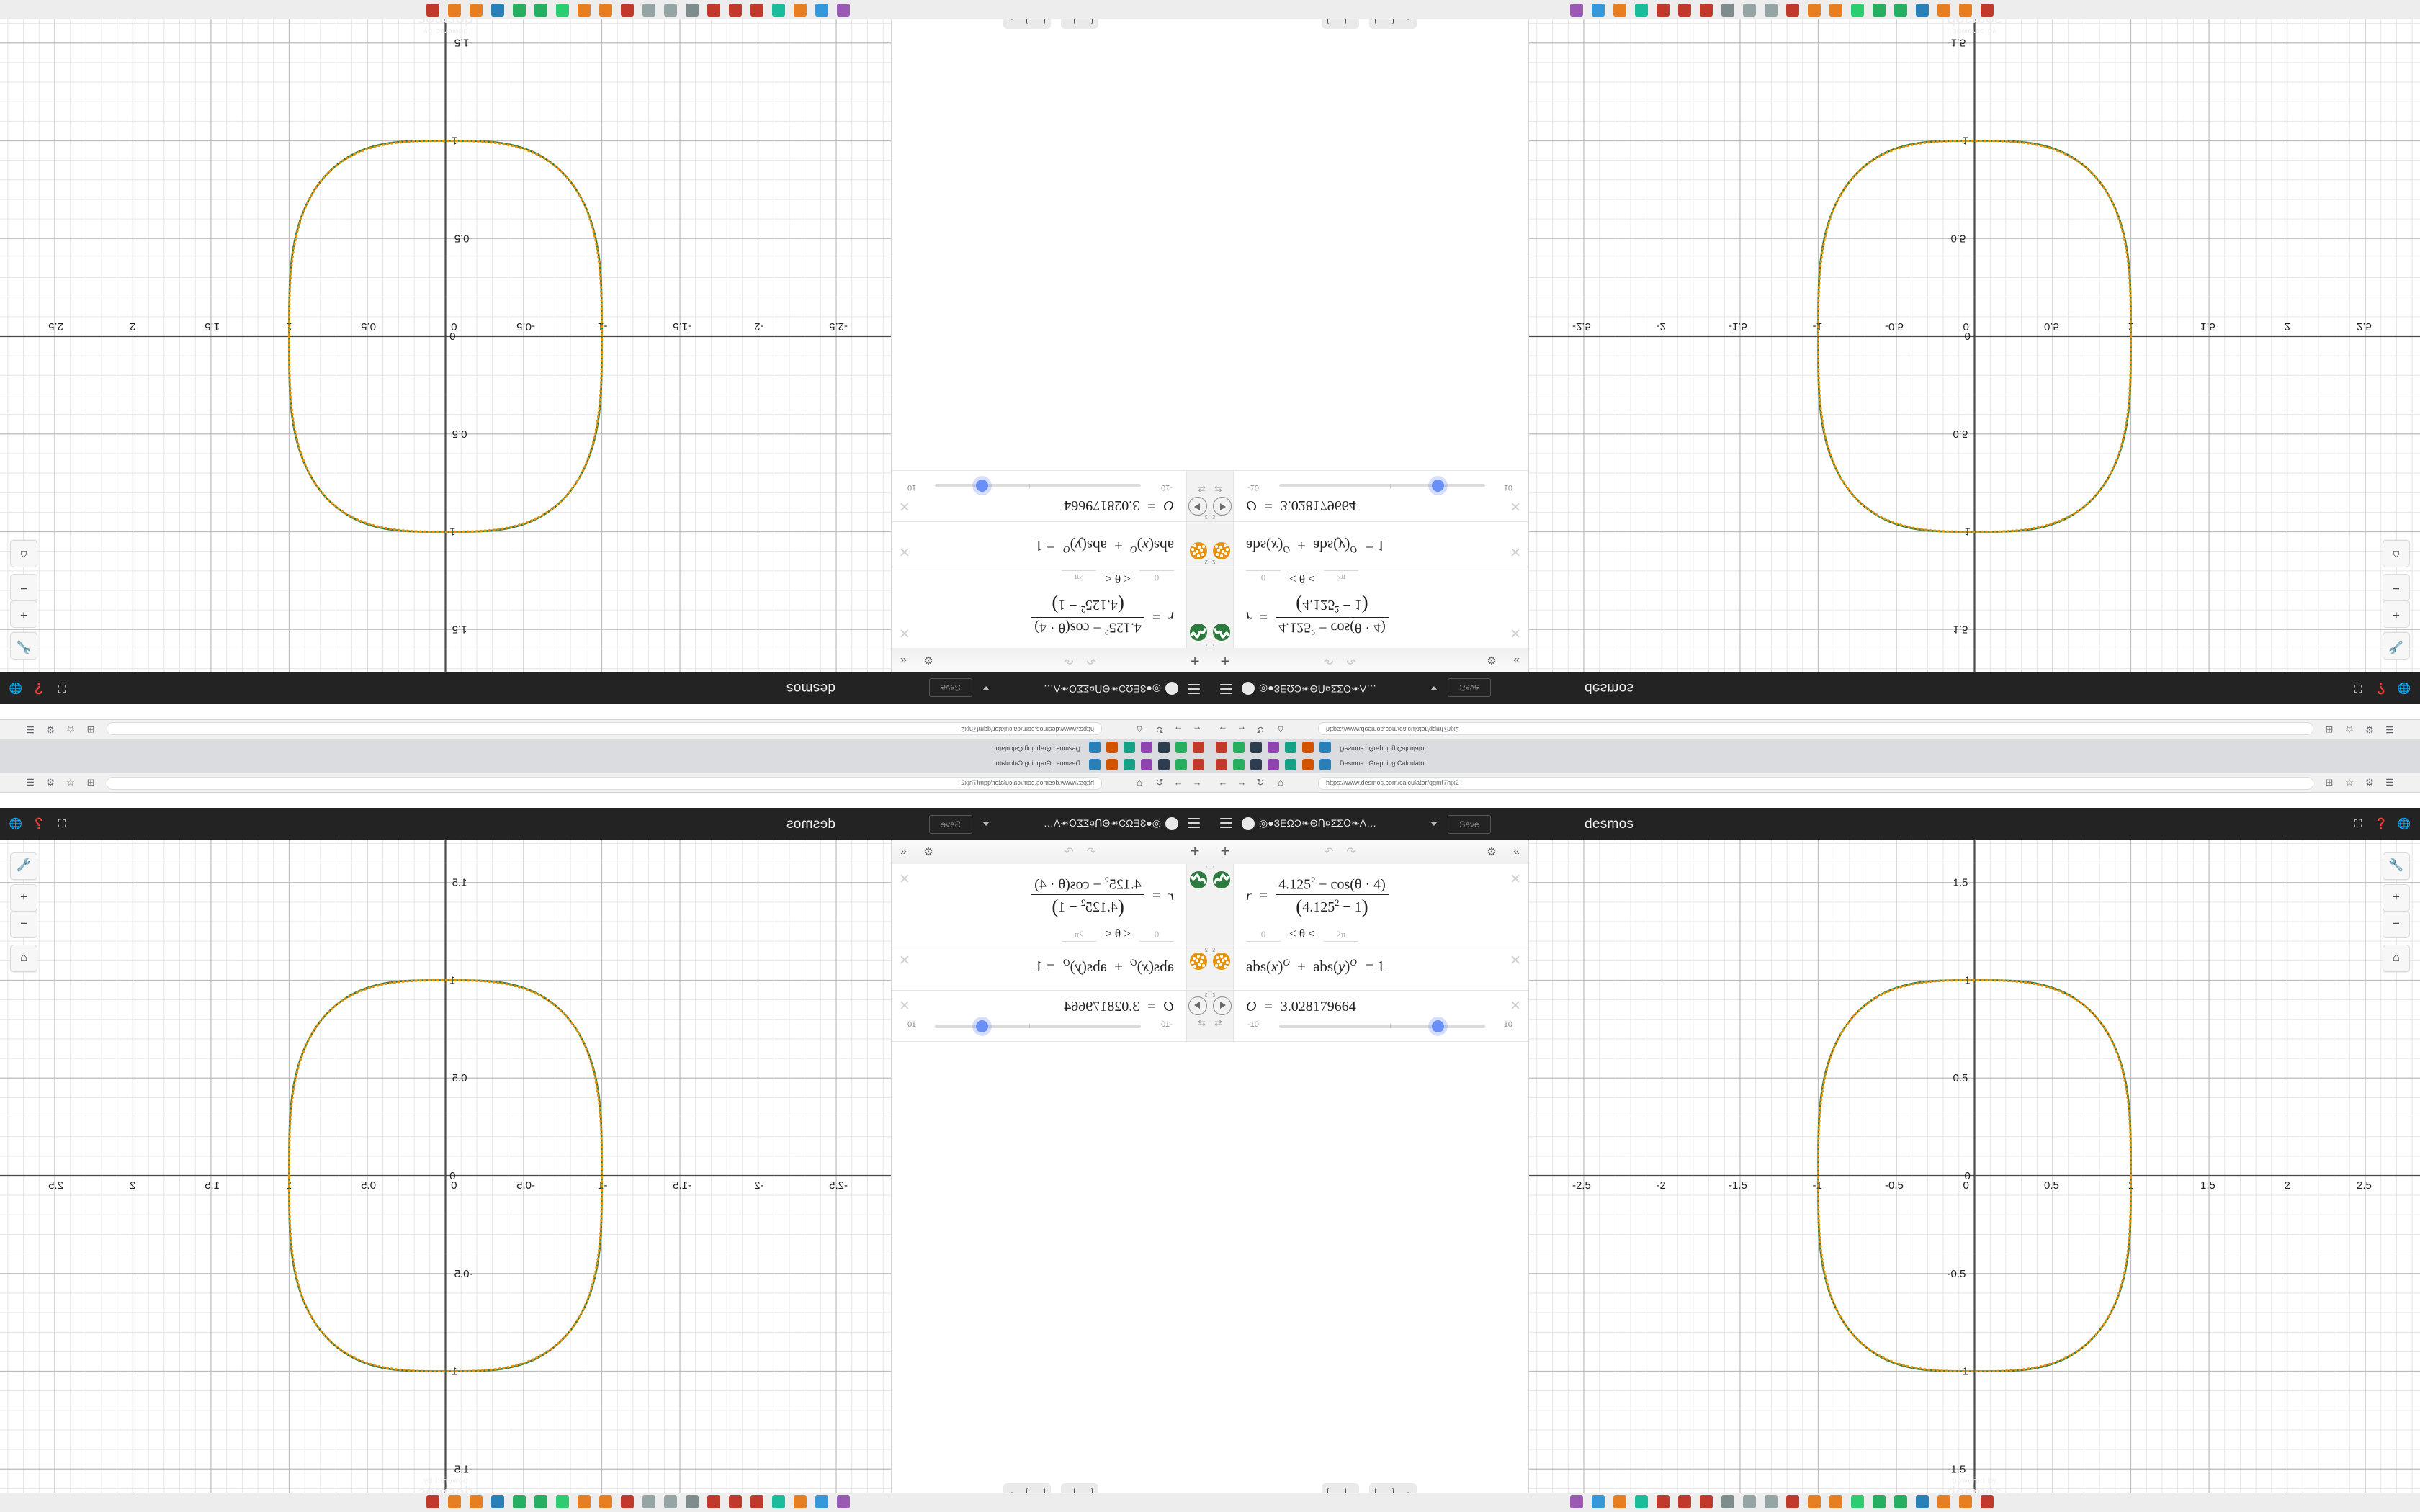 This screenshot has height=1512, width=2420. I want to click on redo-button: ↷, so click(1351, 852).